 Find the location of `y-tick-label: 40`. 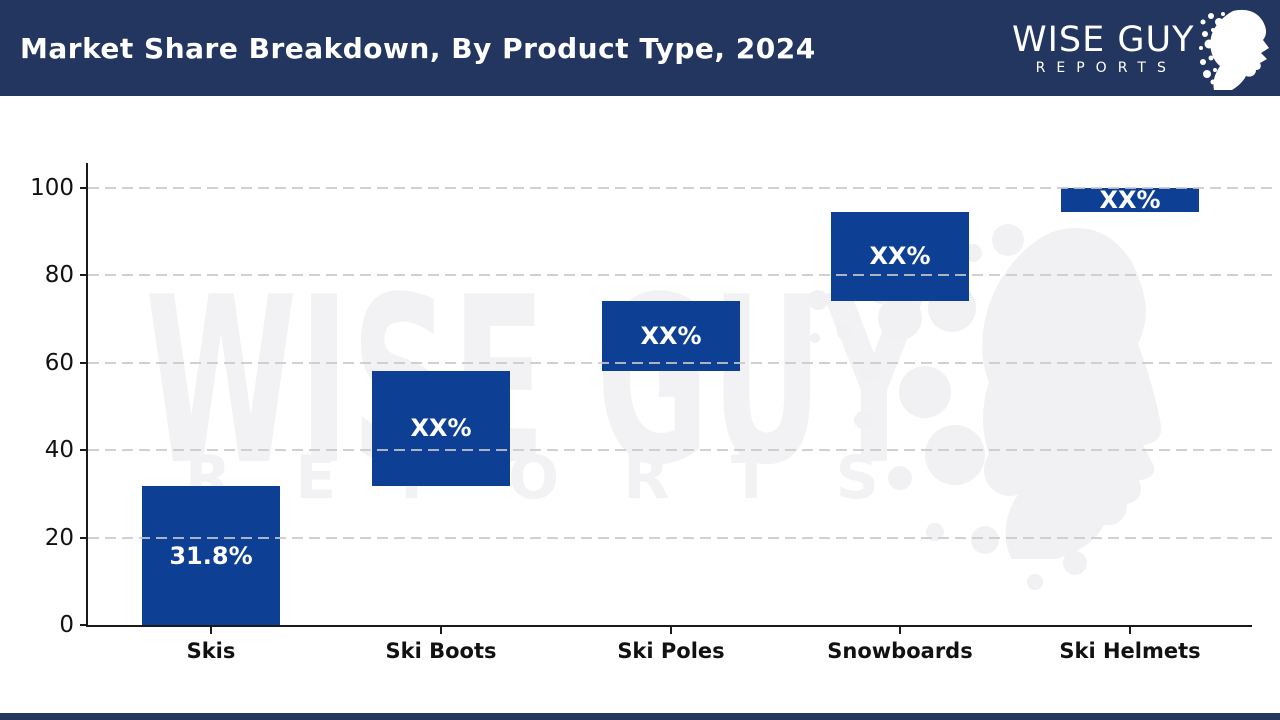

y-tick-label: 40 is located at coordinates (59, 450).